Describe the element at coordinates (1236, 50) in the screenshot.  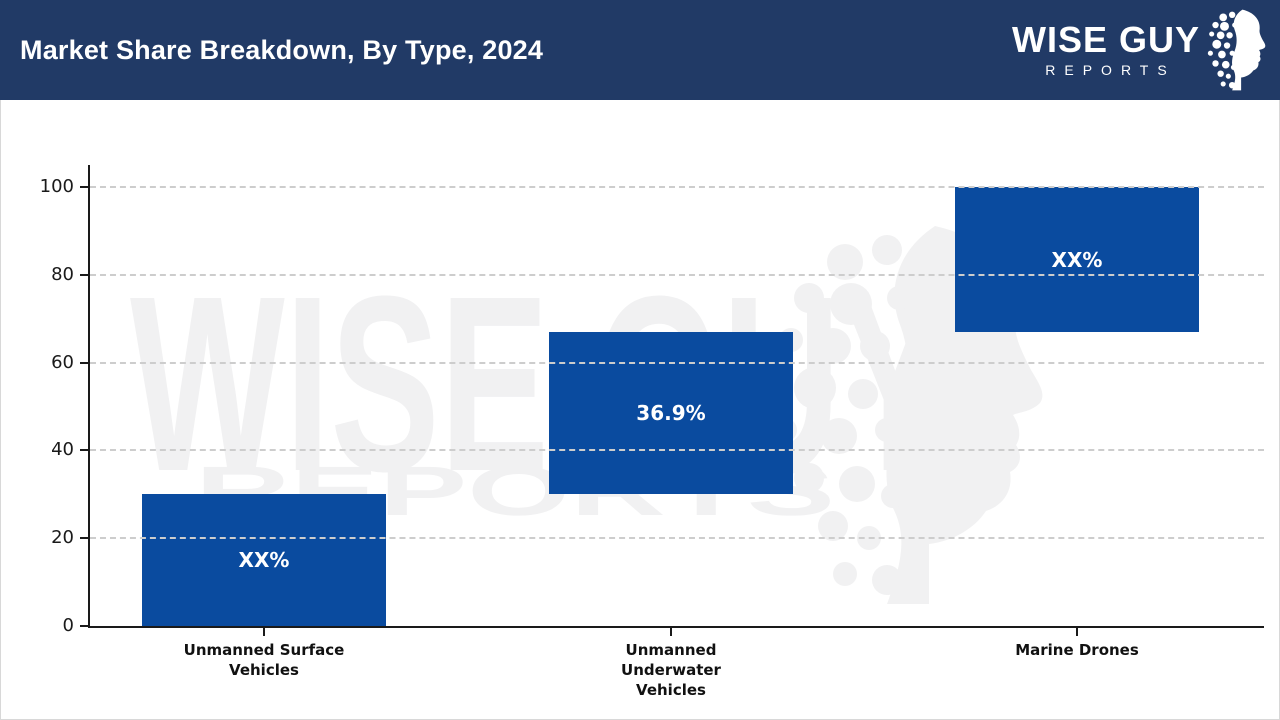
I see `logo-face-icon` at that location.